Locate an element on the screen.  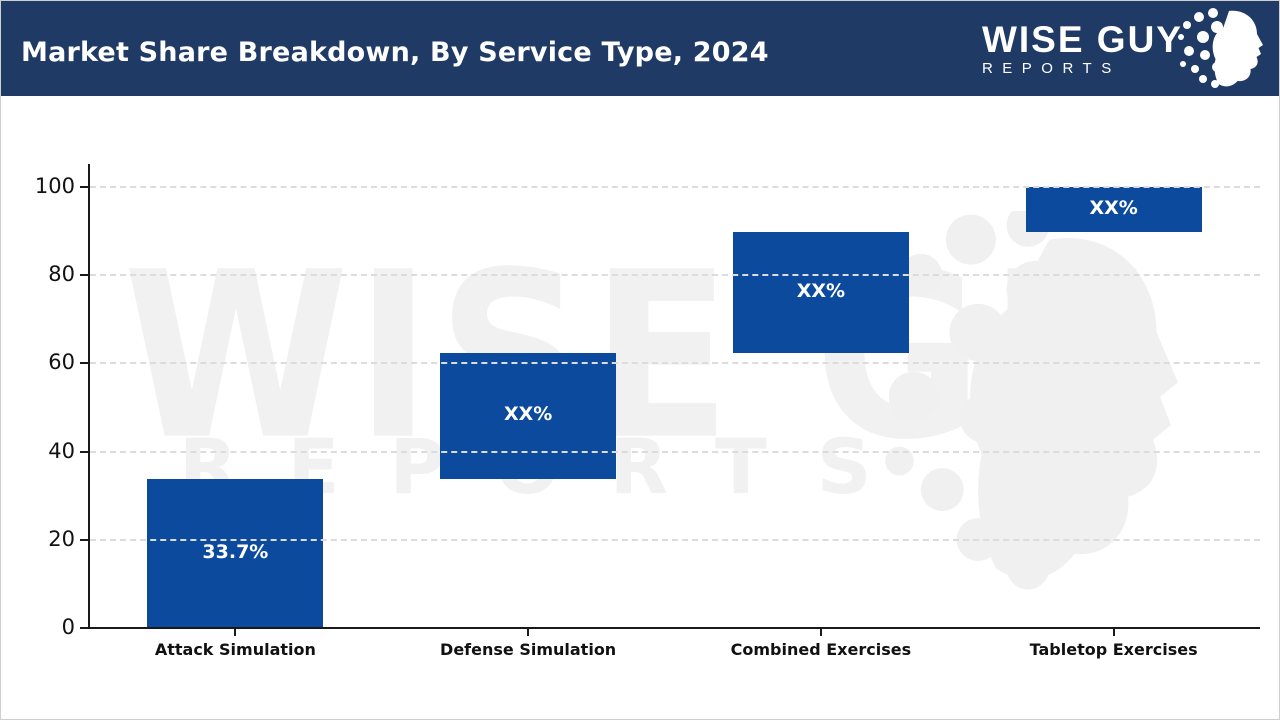
wise-guy-reports-logo: WISE GUY REPORTS is located at coordinates (1123, 49).